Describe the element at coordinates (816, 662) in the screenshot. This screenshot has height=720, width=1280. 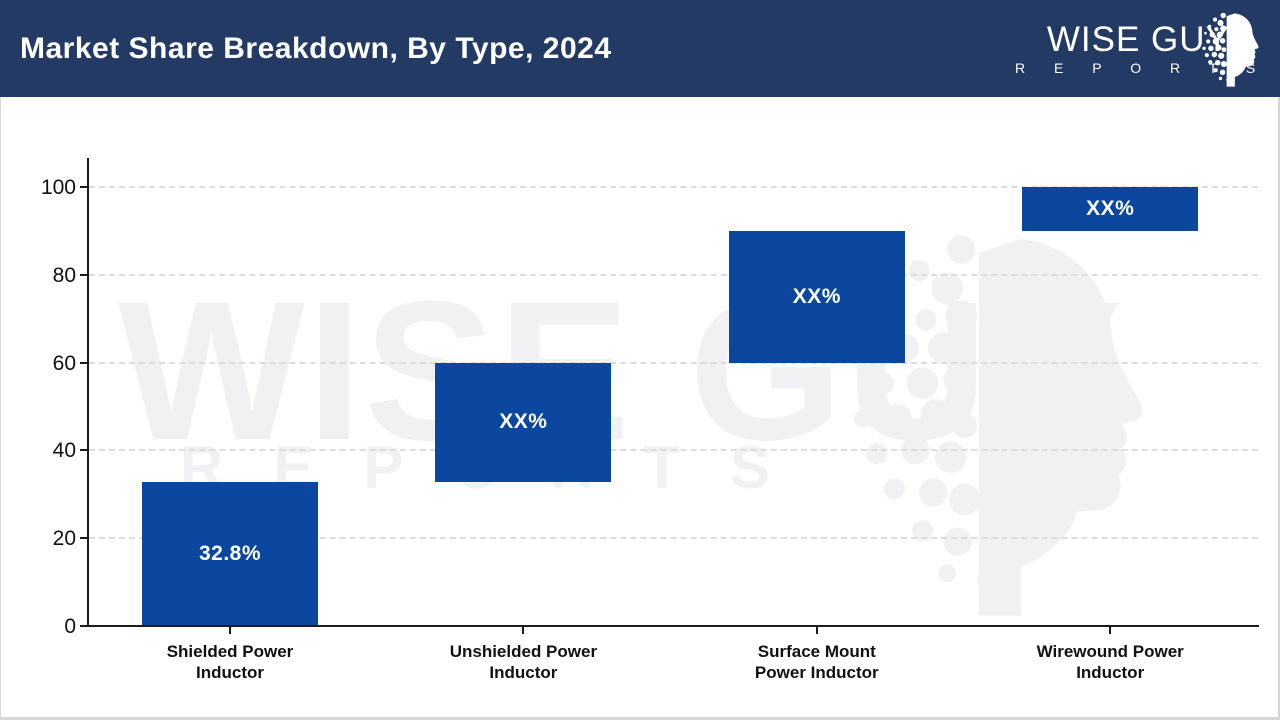
I see `x-axis-category-label: Surface Mount Power Inductor` at that location.